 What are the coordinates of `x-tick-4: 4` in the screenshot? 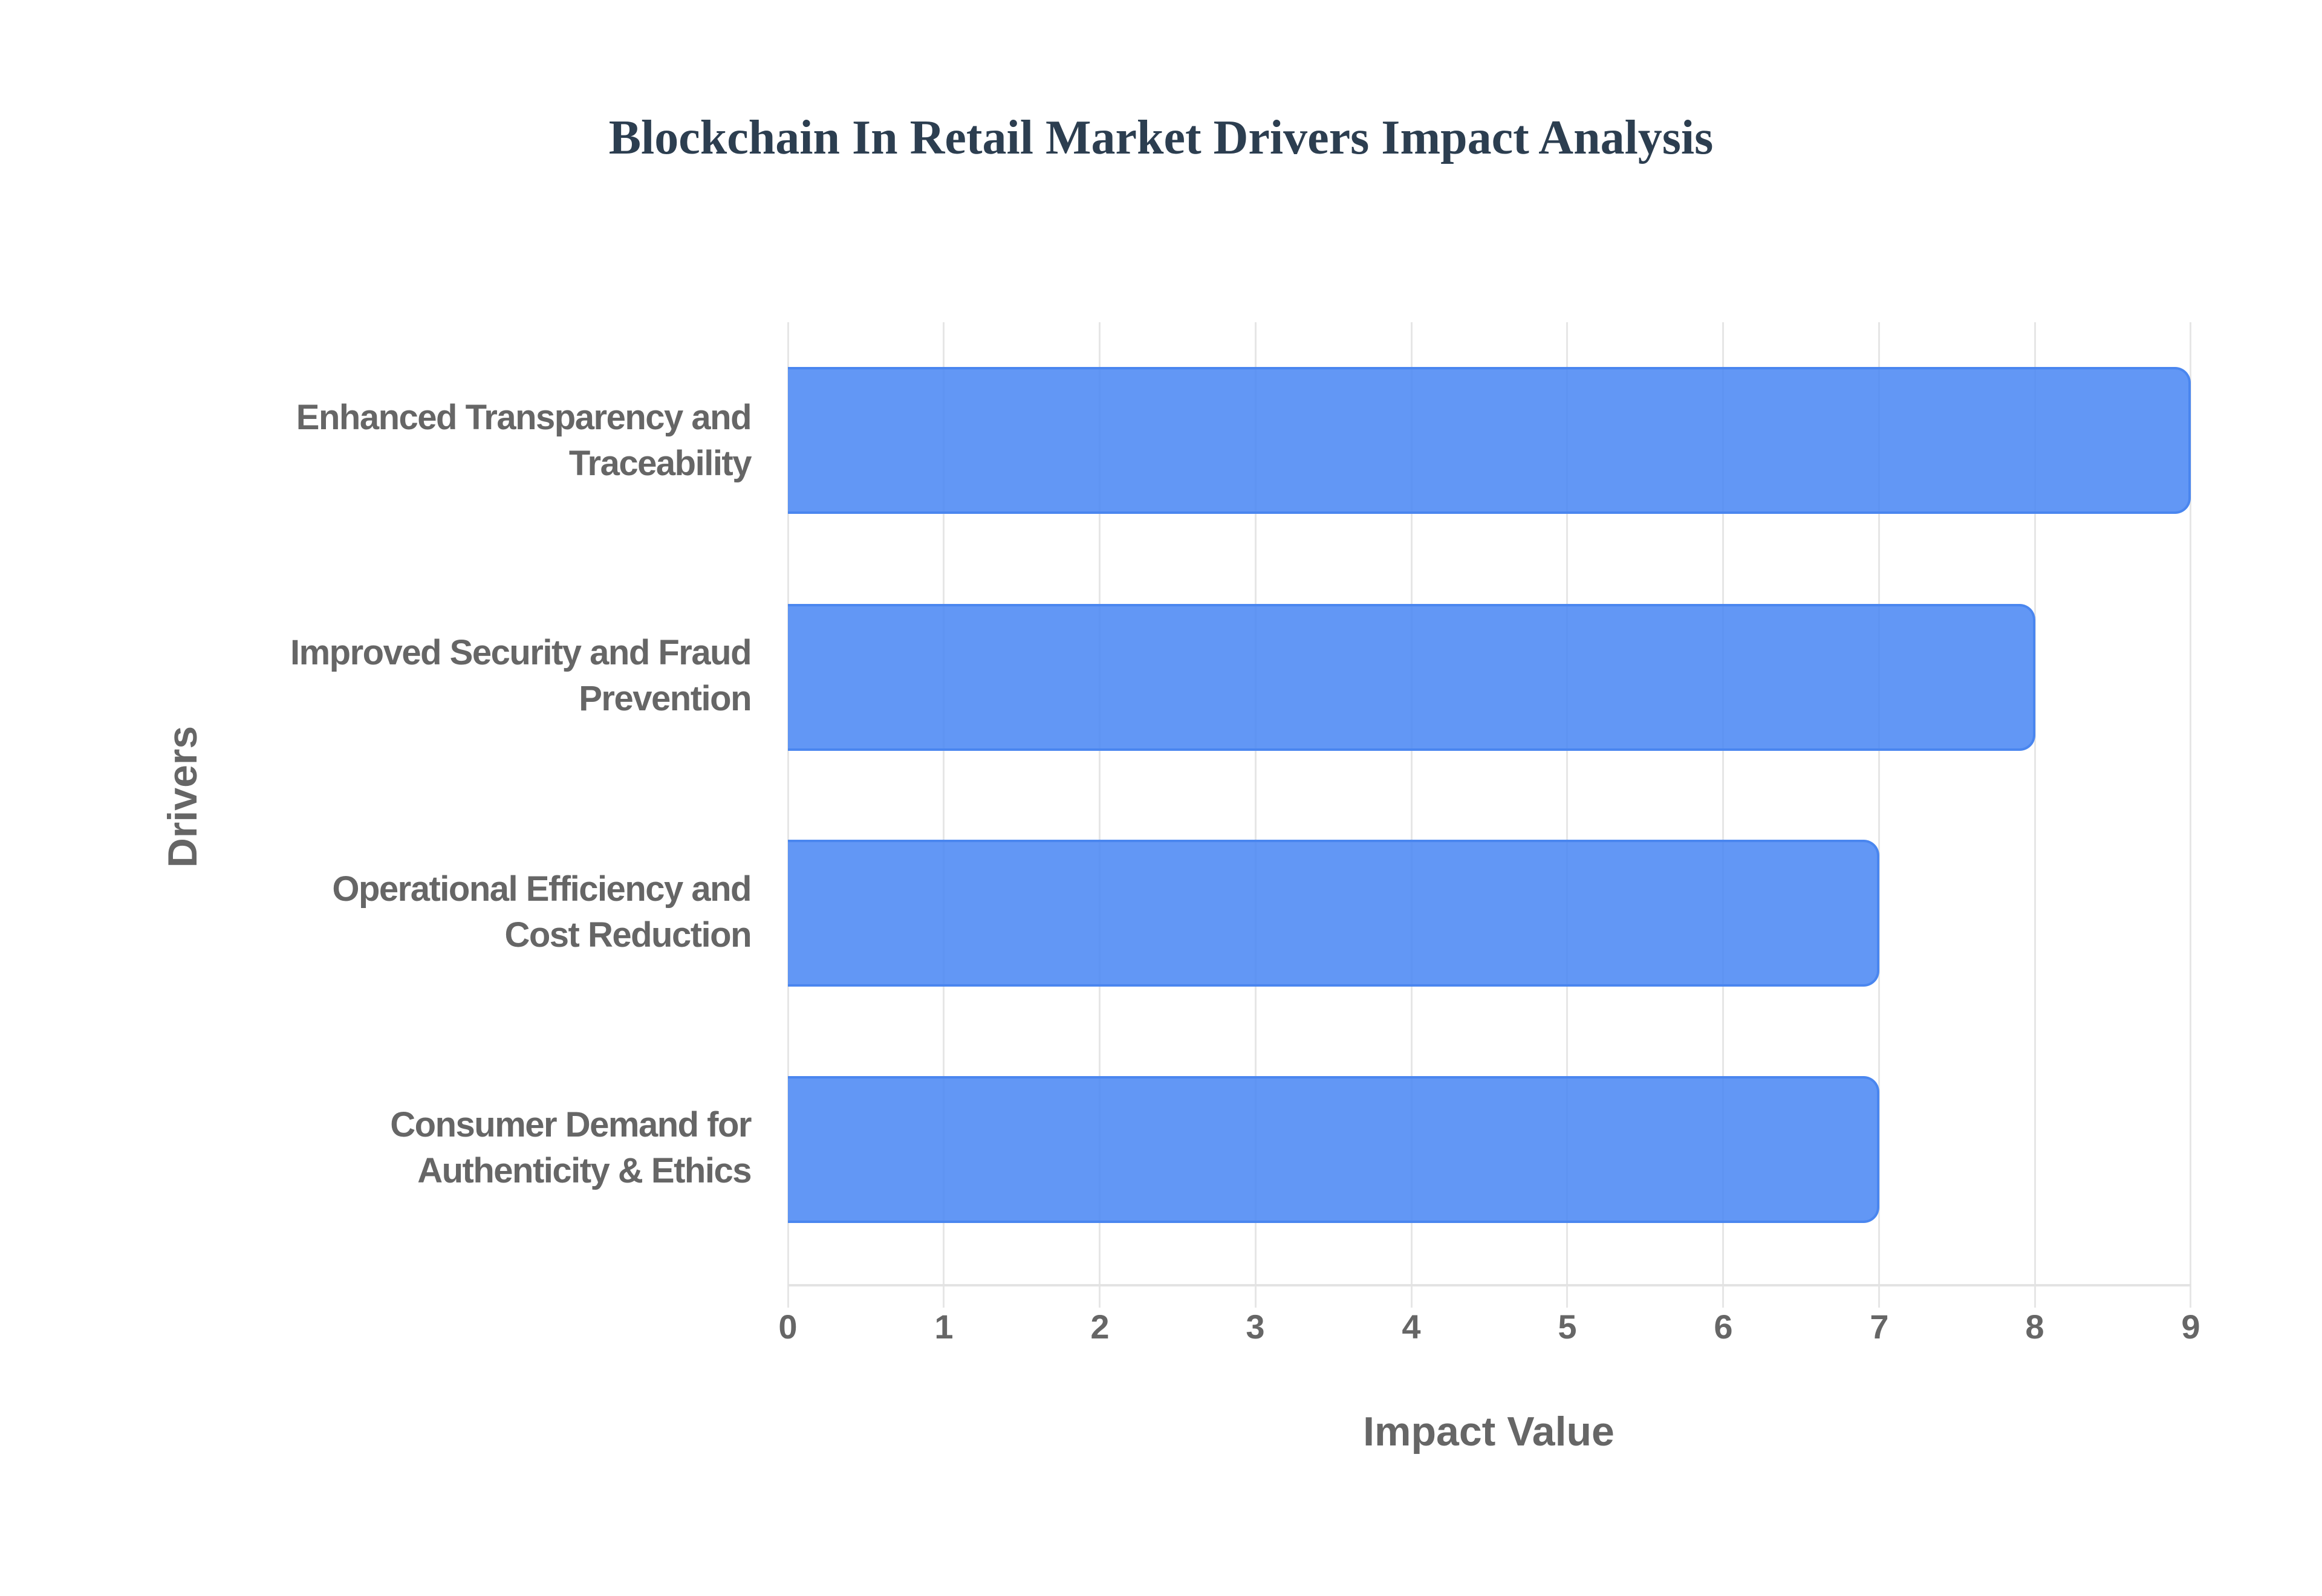 It's located at (1411, 1327).